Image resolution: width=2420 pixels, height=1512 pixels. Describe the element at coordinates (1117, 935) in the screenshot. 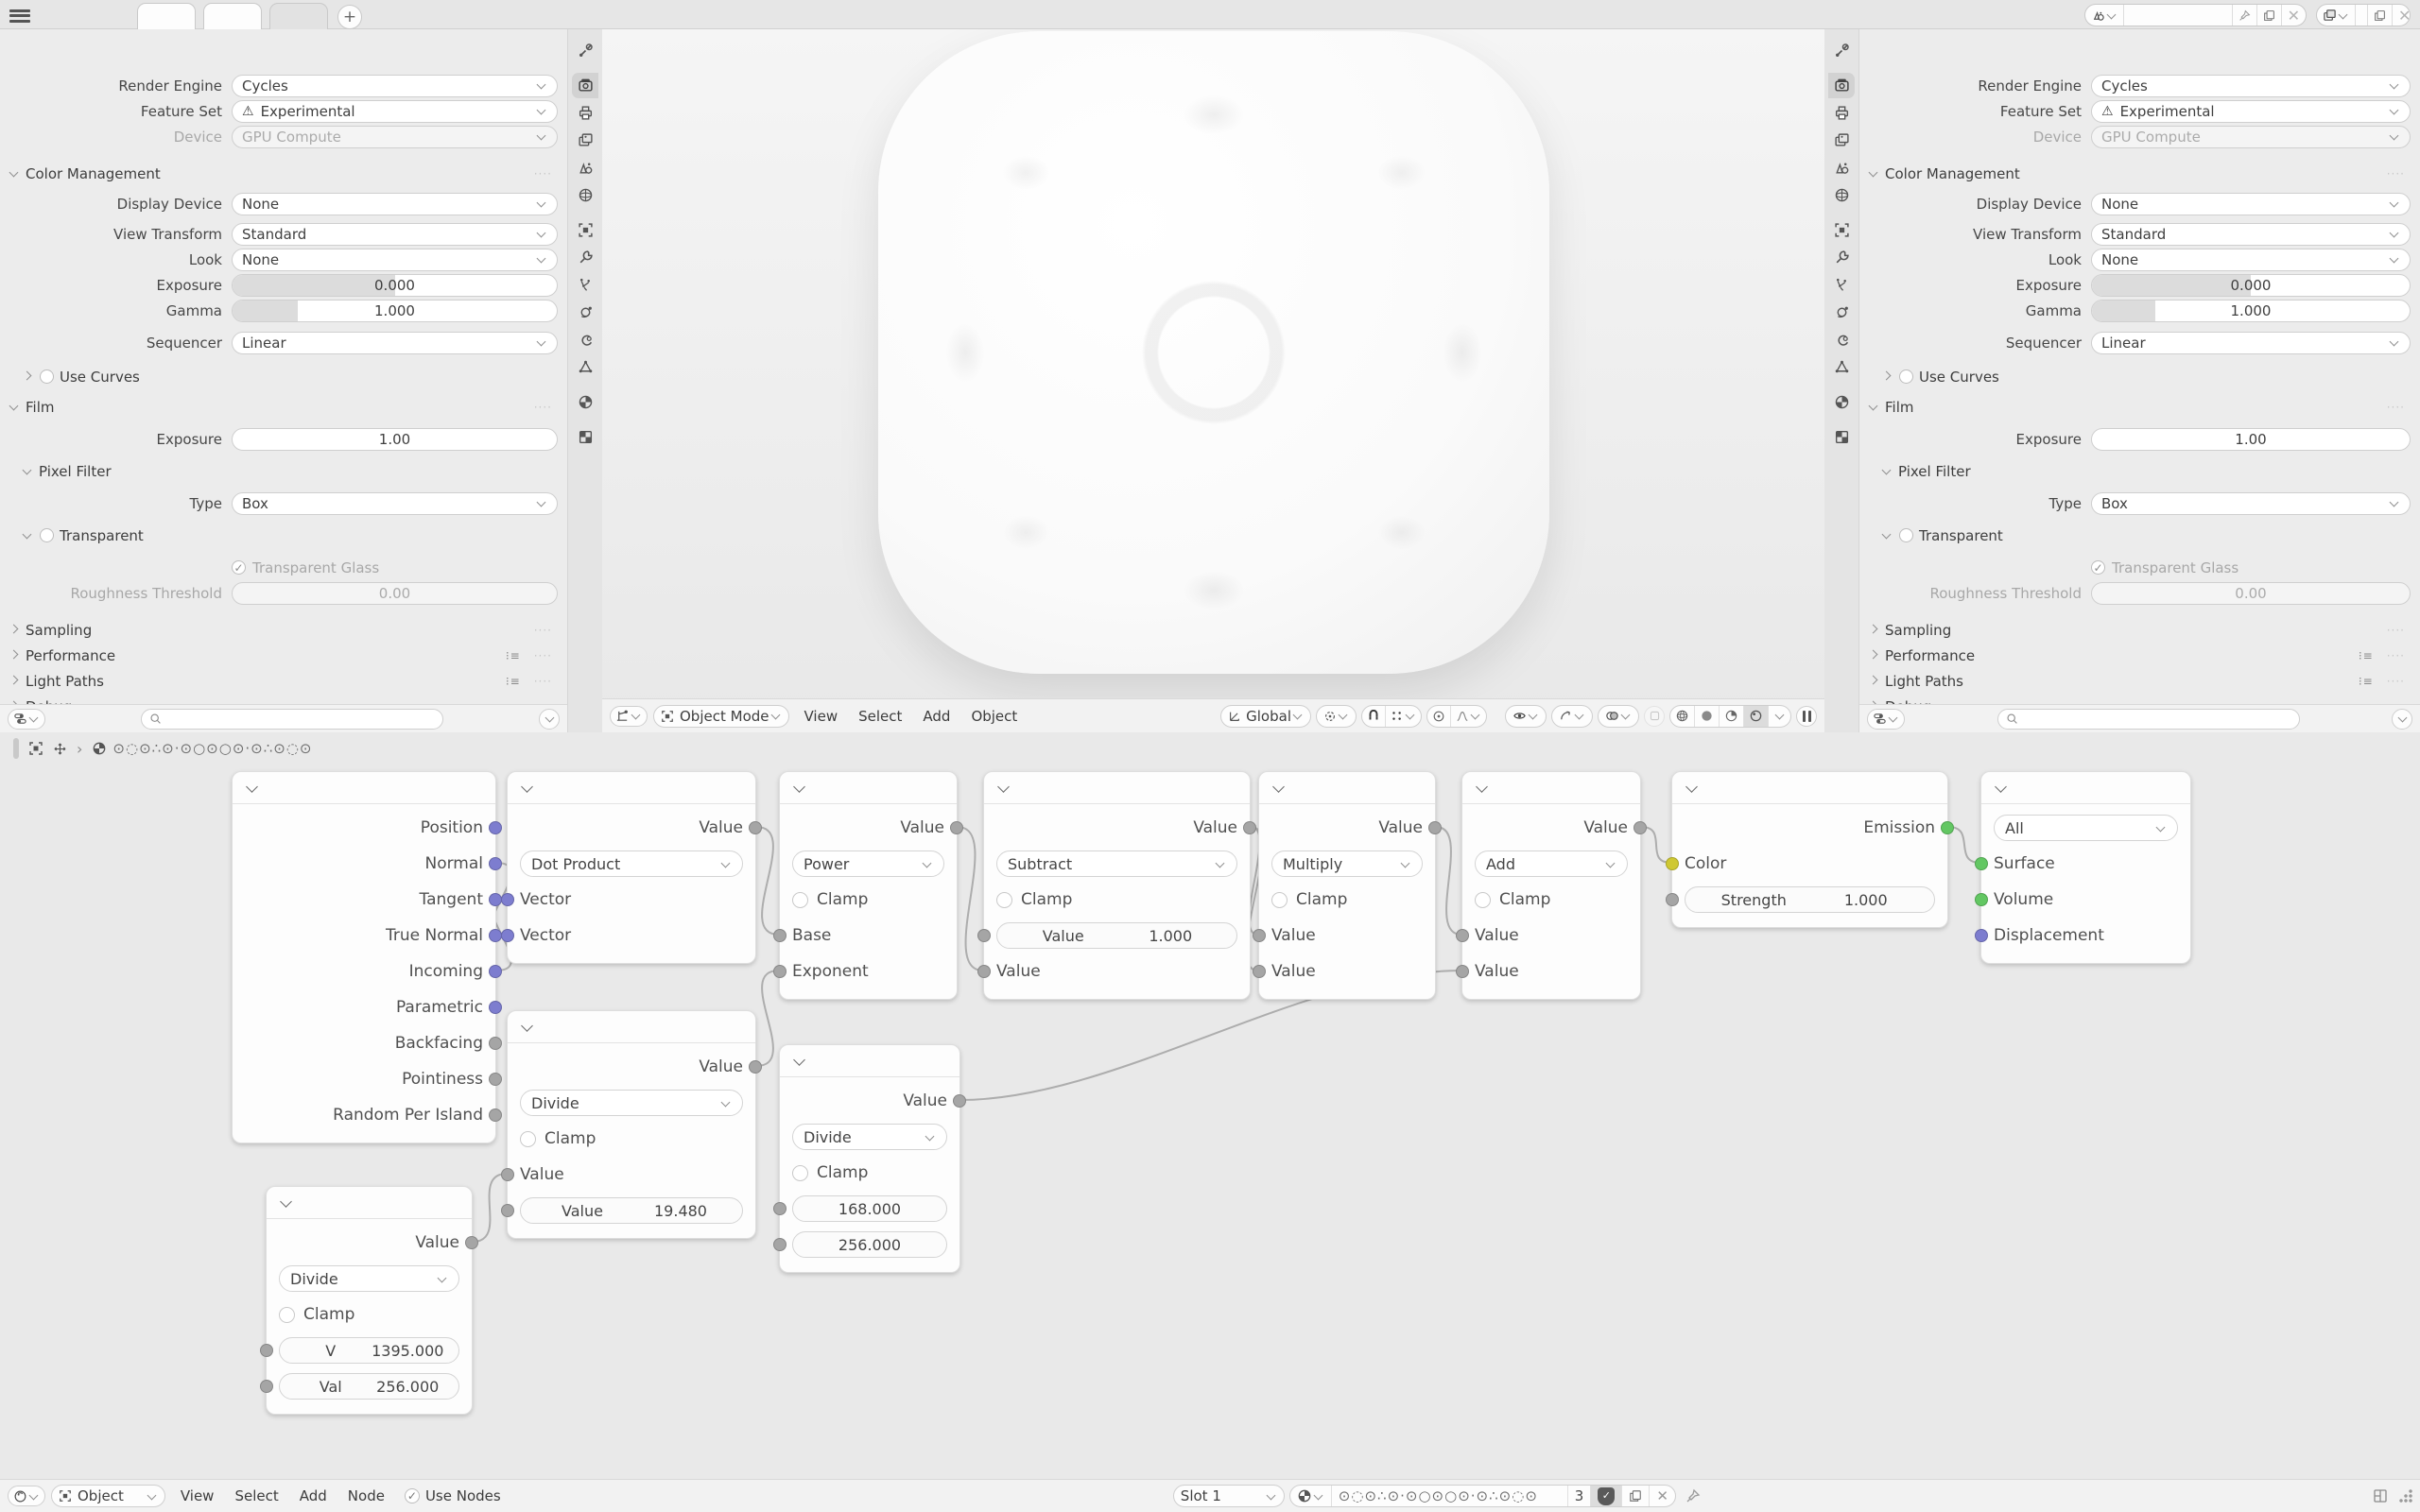

I see `value-field: Value 1.000` at that location.